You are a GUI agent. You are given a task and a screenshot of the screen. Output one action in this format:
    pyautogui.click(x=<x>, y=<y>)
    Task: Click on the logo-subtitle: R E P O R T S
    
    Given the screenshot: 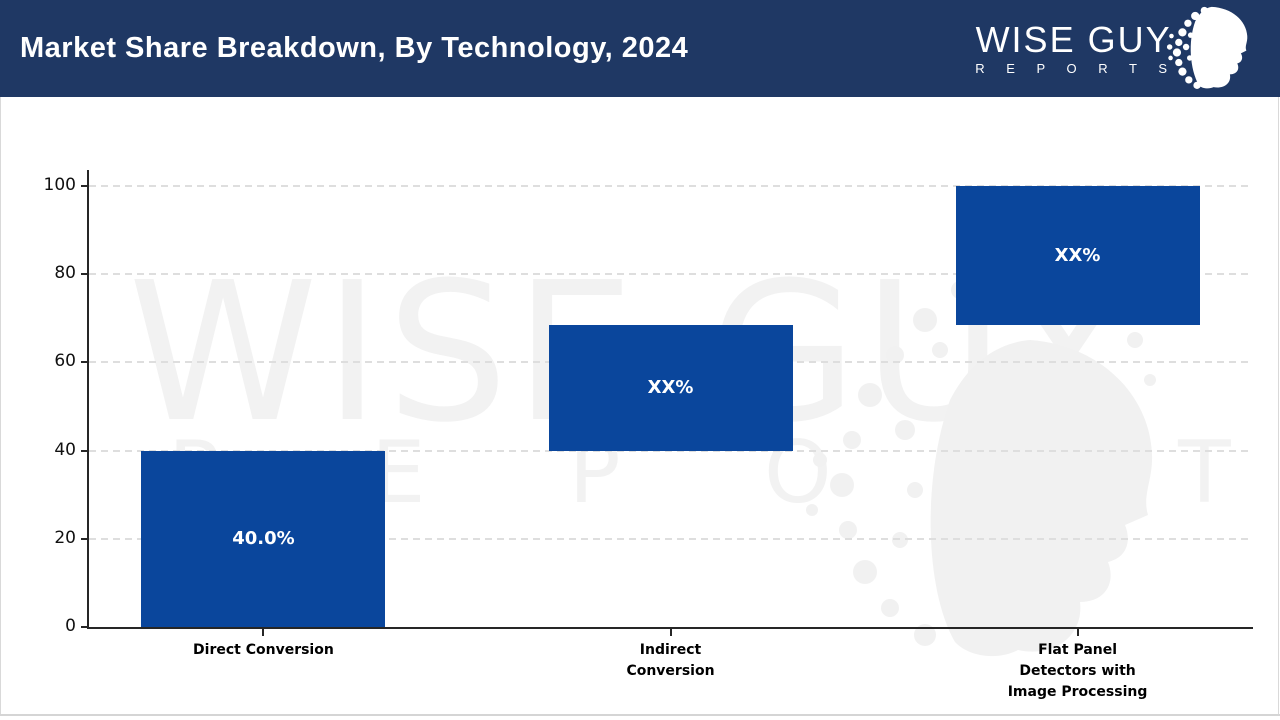 What is the action you would take?
    pyautogui.click(x=1075, y=68)
    